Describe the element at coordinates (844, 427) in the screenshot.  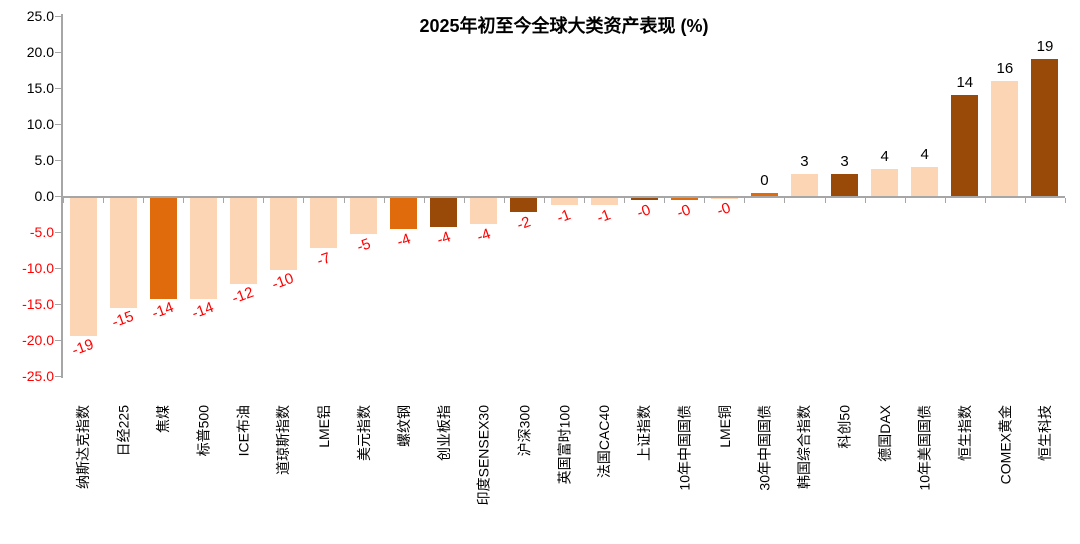
I see `category-label: 科创50` at that location.